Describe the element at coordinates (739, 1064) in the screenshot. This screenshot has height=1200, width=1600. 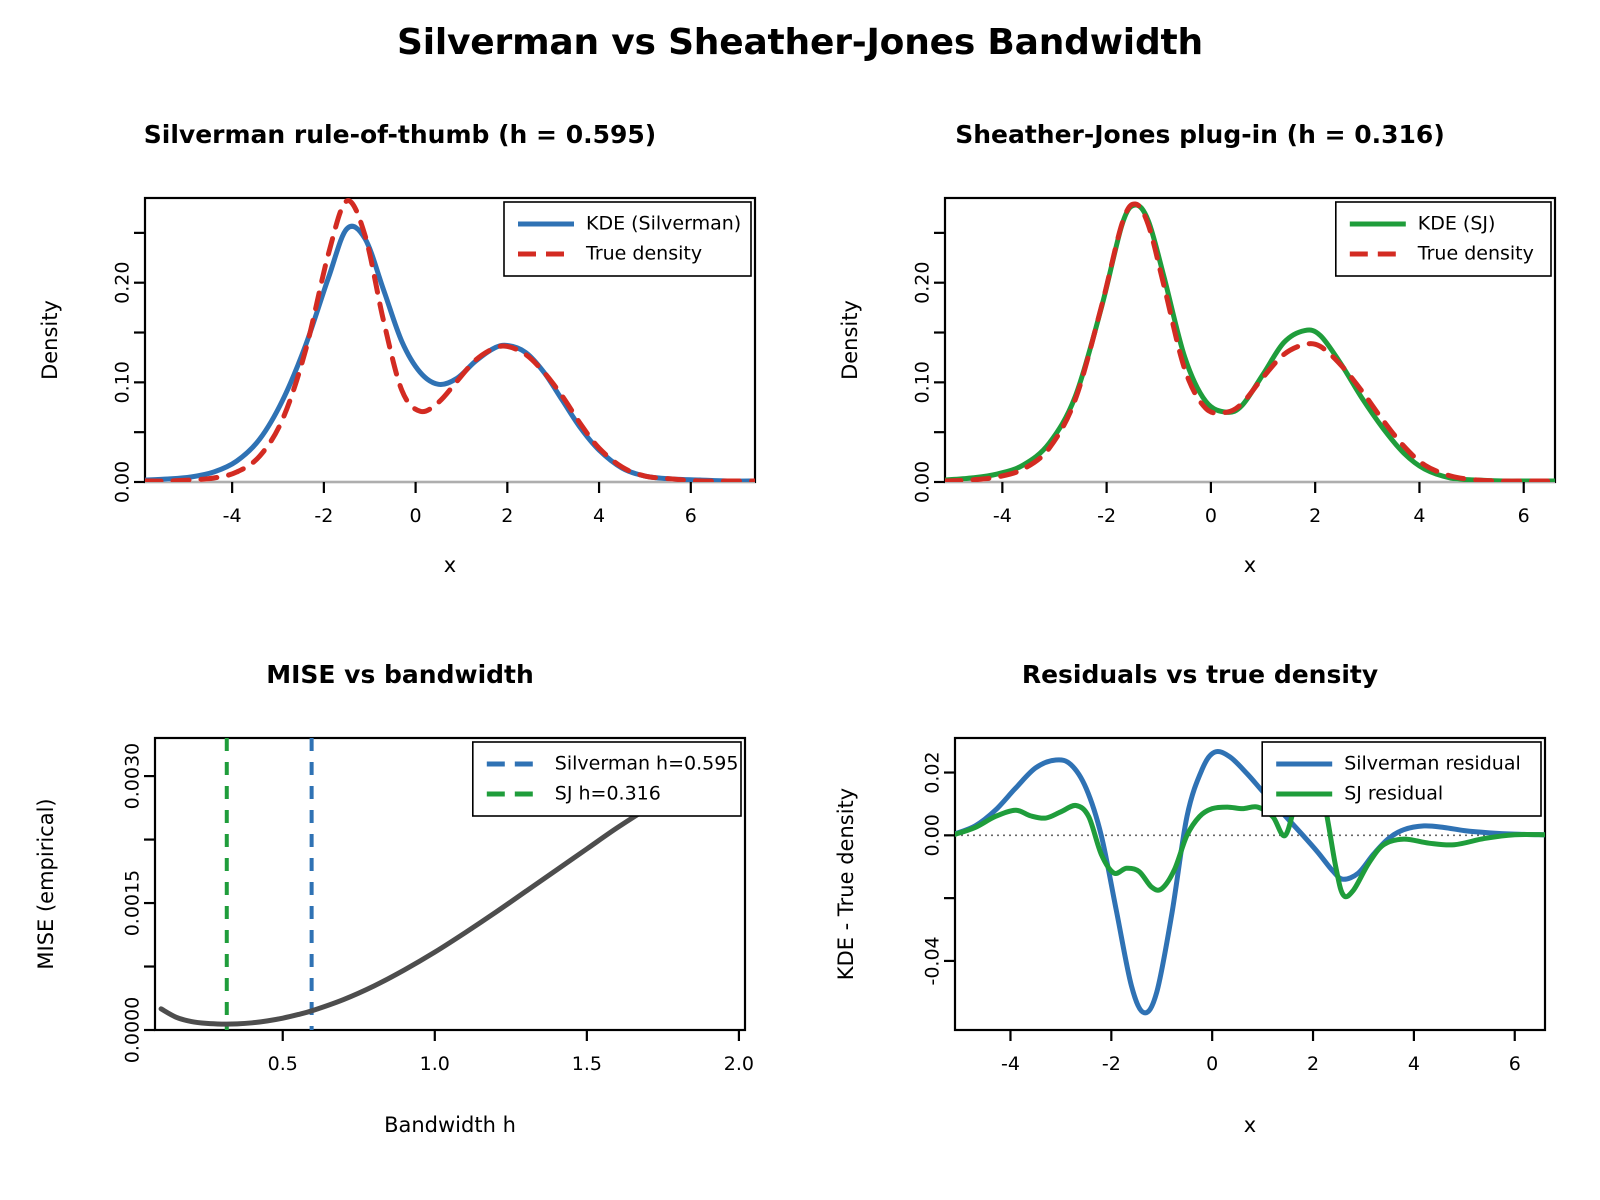
I see `x-tick-label: 2.0` at that location.